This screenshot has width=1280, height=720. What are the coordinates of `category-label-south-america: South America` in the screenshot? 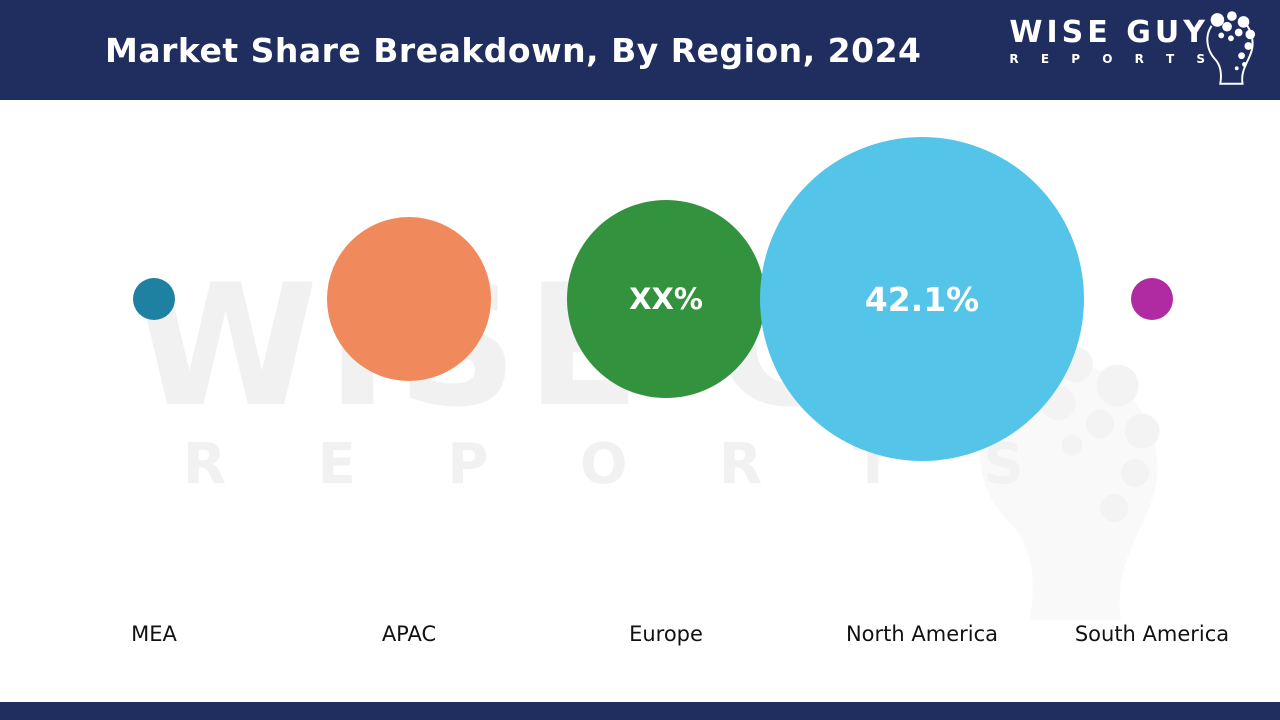 It's located at (1152, 634).